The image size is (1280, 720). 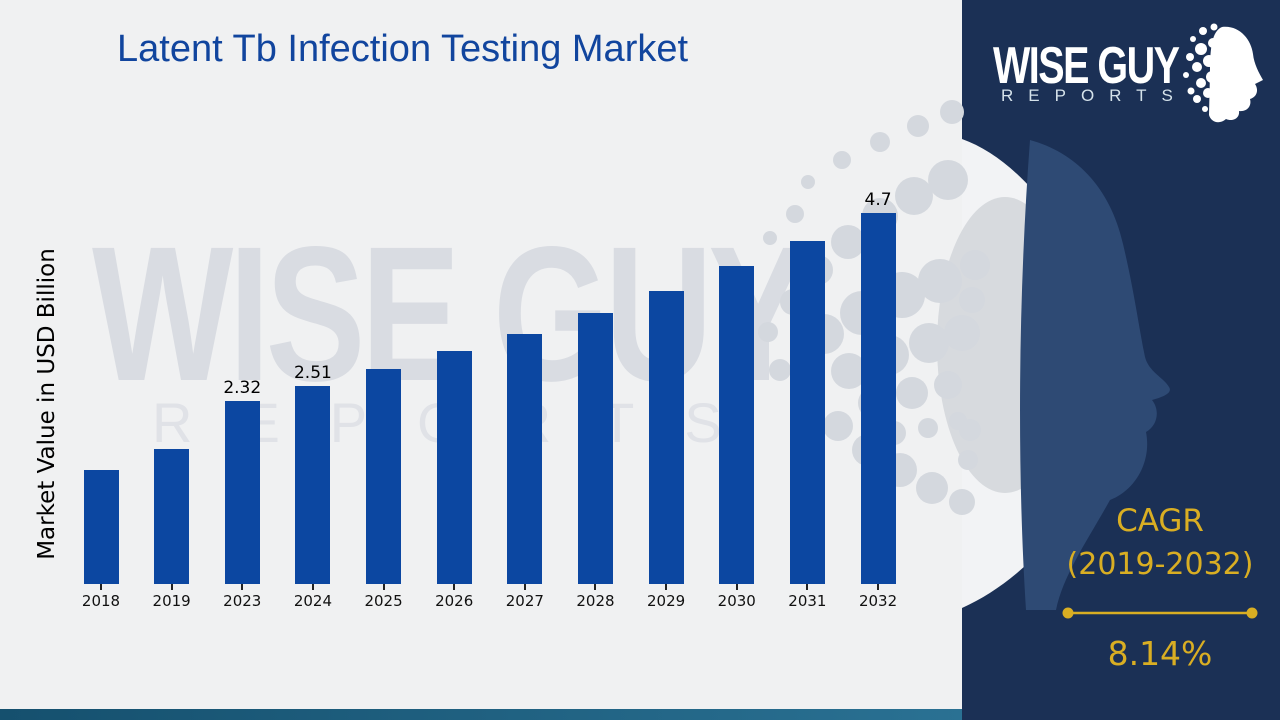 What do you see at coordinates (666, 437) in the screenshot?
I see `bar-2029` at bounding box center [666, 437].